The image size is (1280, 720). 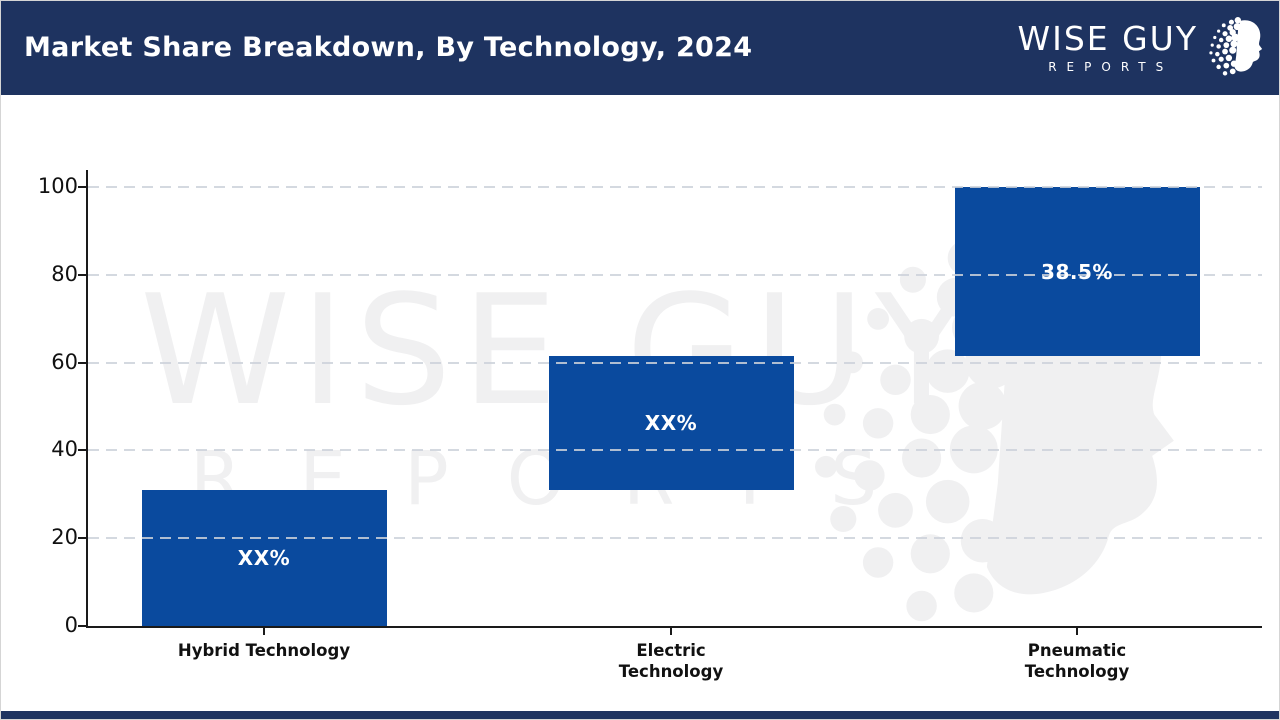 I want to click on x-axis-category-label-line: Electric, so click(x=671, y=650).